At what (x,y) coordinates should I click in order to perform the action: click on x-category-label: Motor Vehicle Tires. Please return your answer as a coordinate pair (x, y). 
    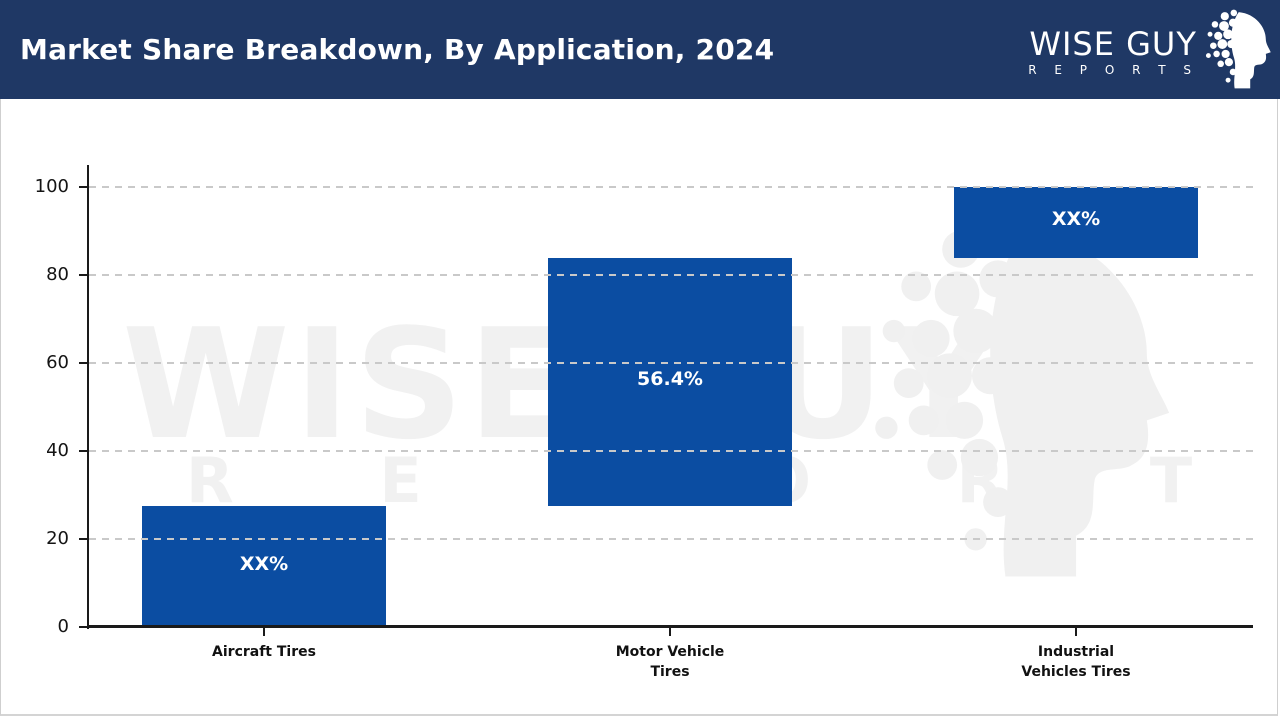
    Looking at the image, I should click on (670, 662).